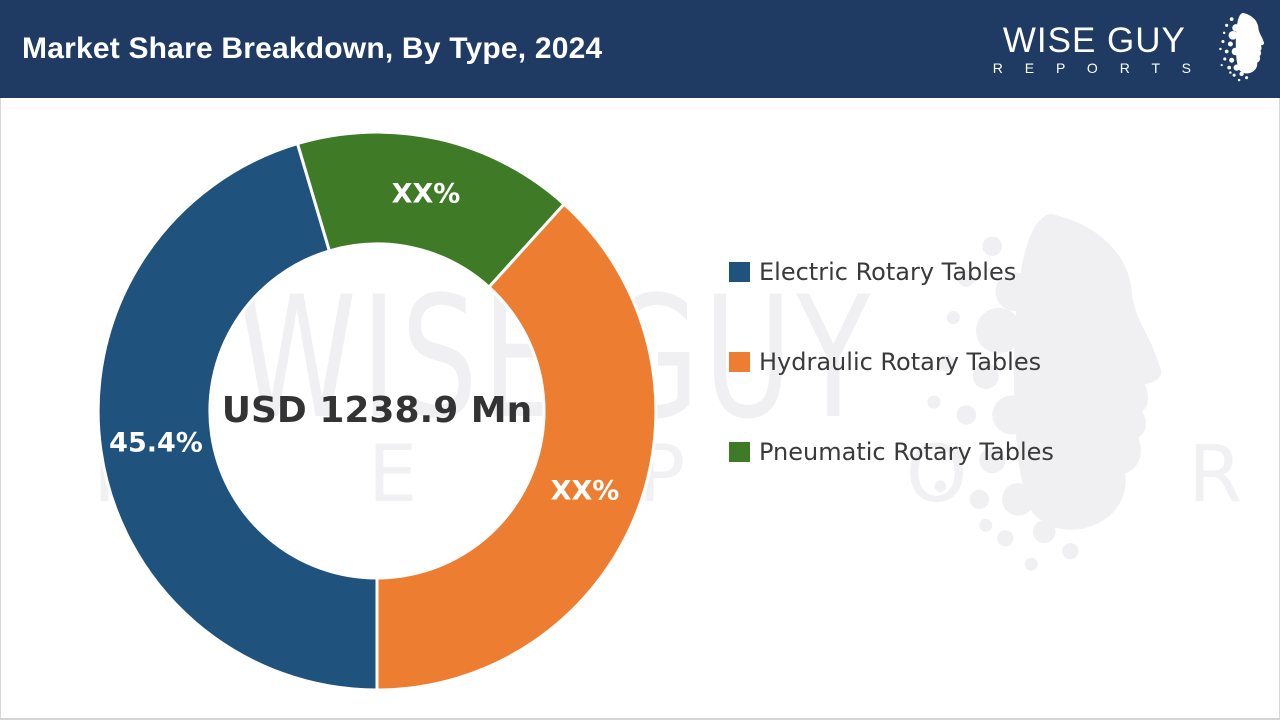 This screenshot has width=1280, height=720. I want to click on legend-swatch-electric-rotary-tables, so click(739, 272).